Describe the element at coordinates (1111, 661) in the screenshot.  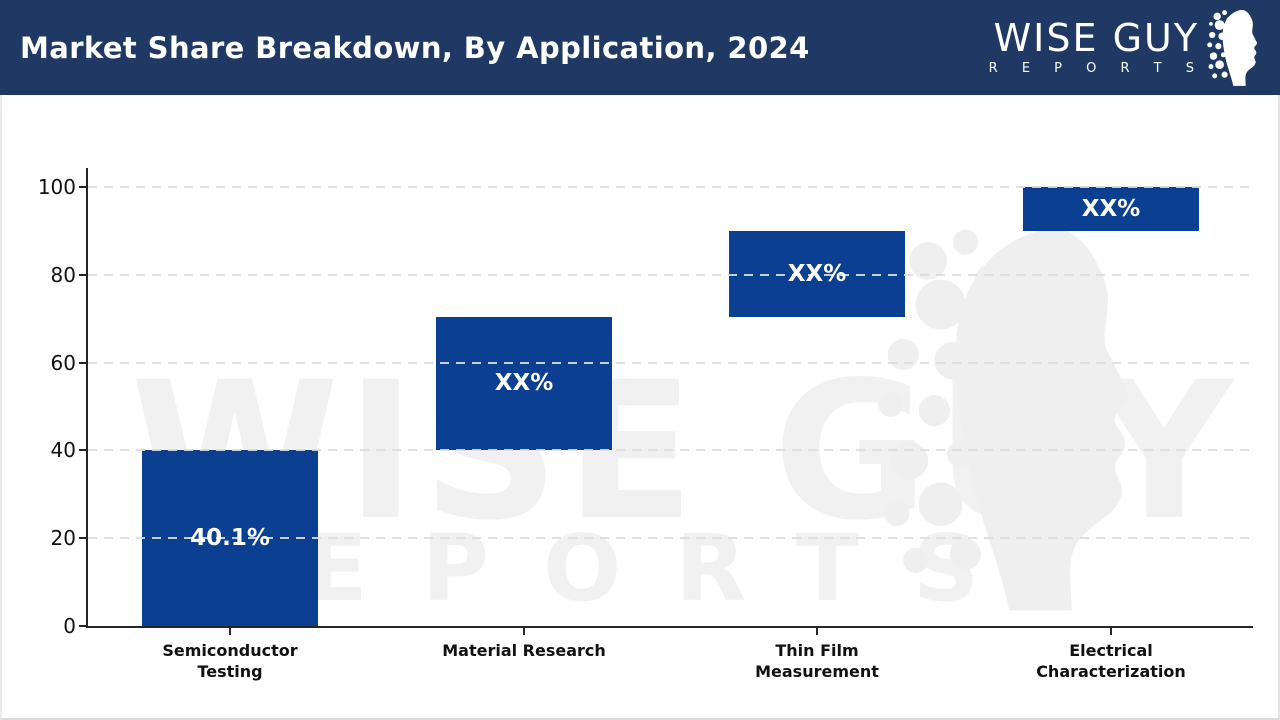
I see `category-label: Electrical Characterization` at that location.